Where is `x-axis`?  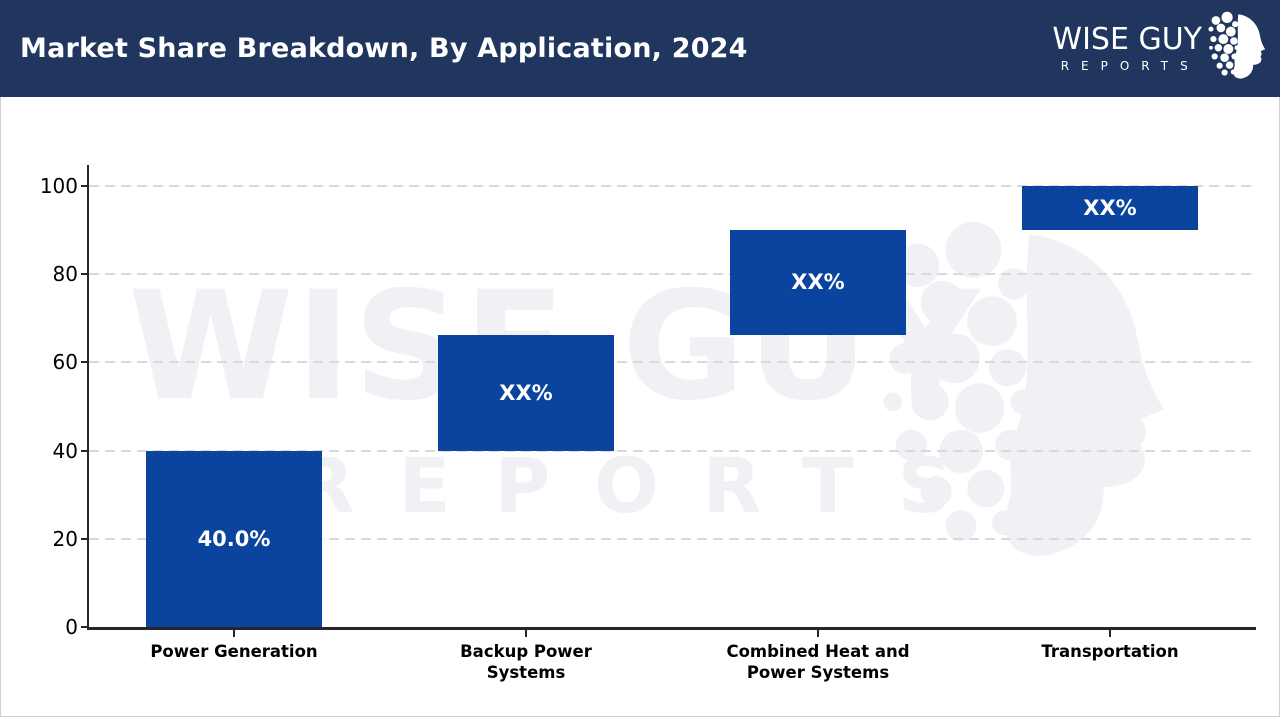 x-axis is located at coordinates (671, 628).